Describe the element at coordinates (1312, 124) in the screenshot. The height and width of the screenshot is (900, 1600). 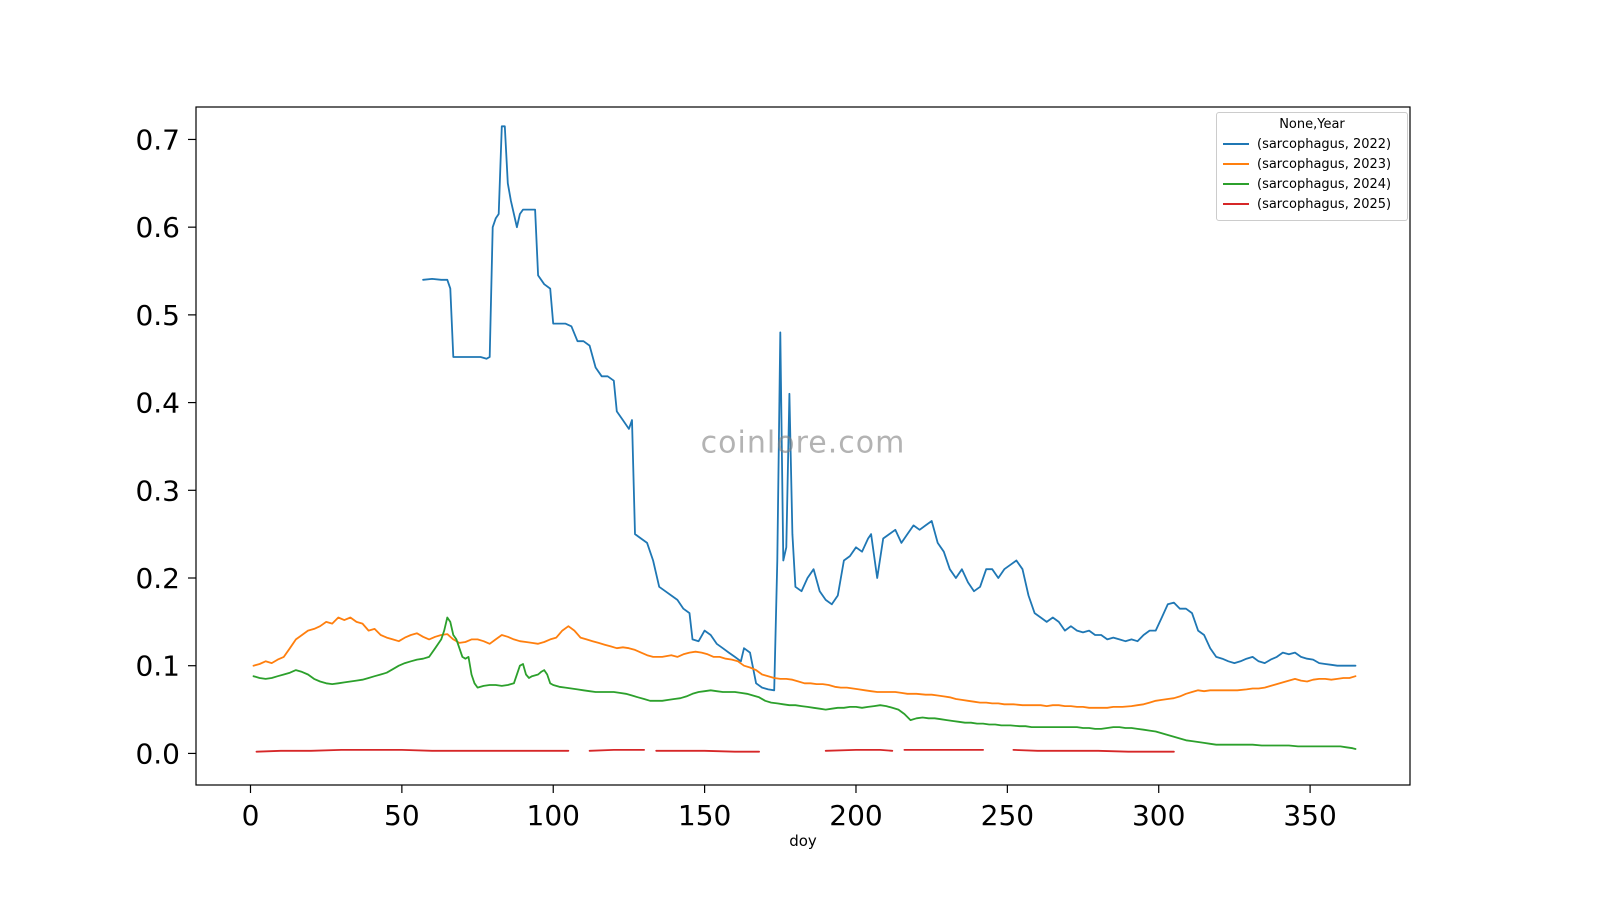
I see `legend-title: None,Year` at that location.